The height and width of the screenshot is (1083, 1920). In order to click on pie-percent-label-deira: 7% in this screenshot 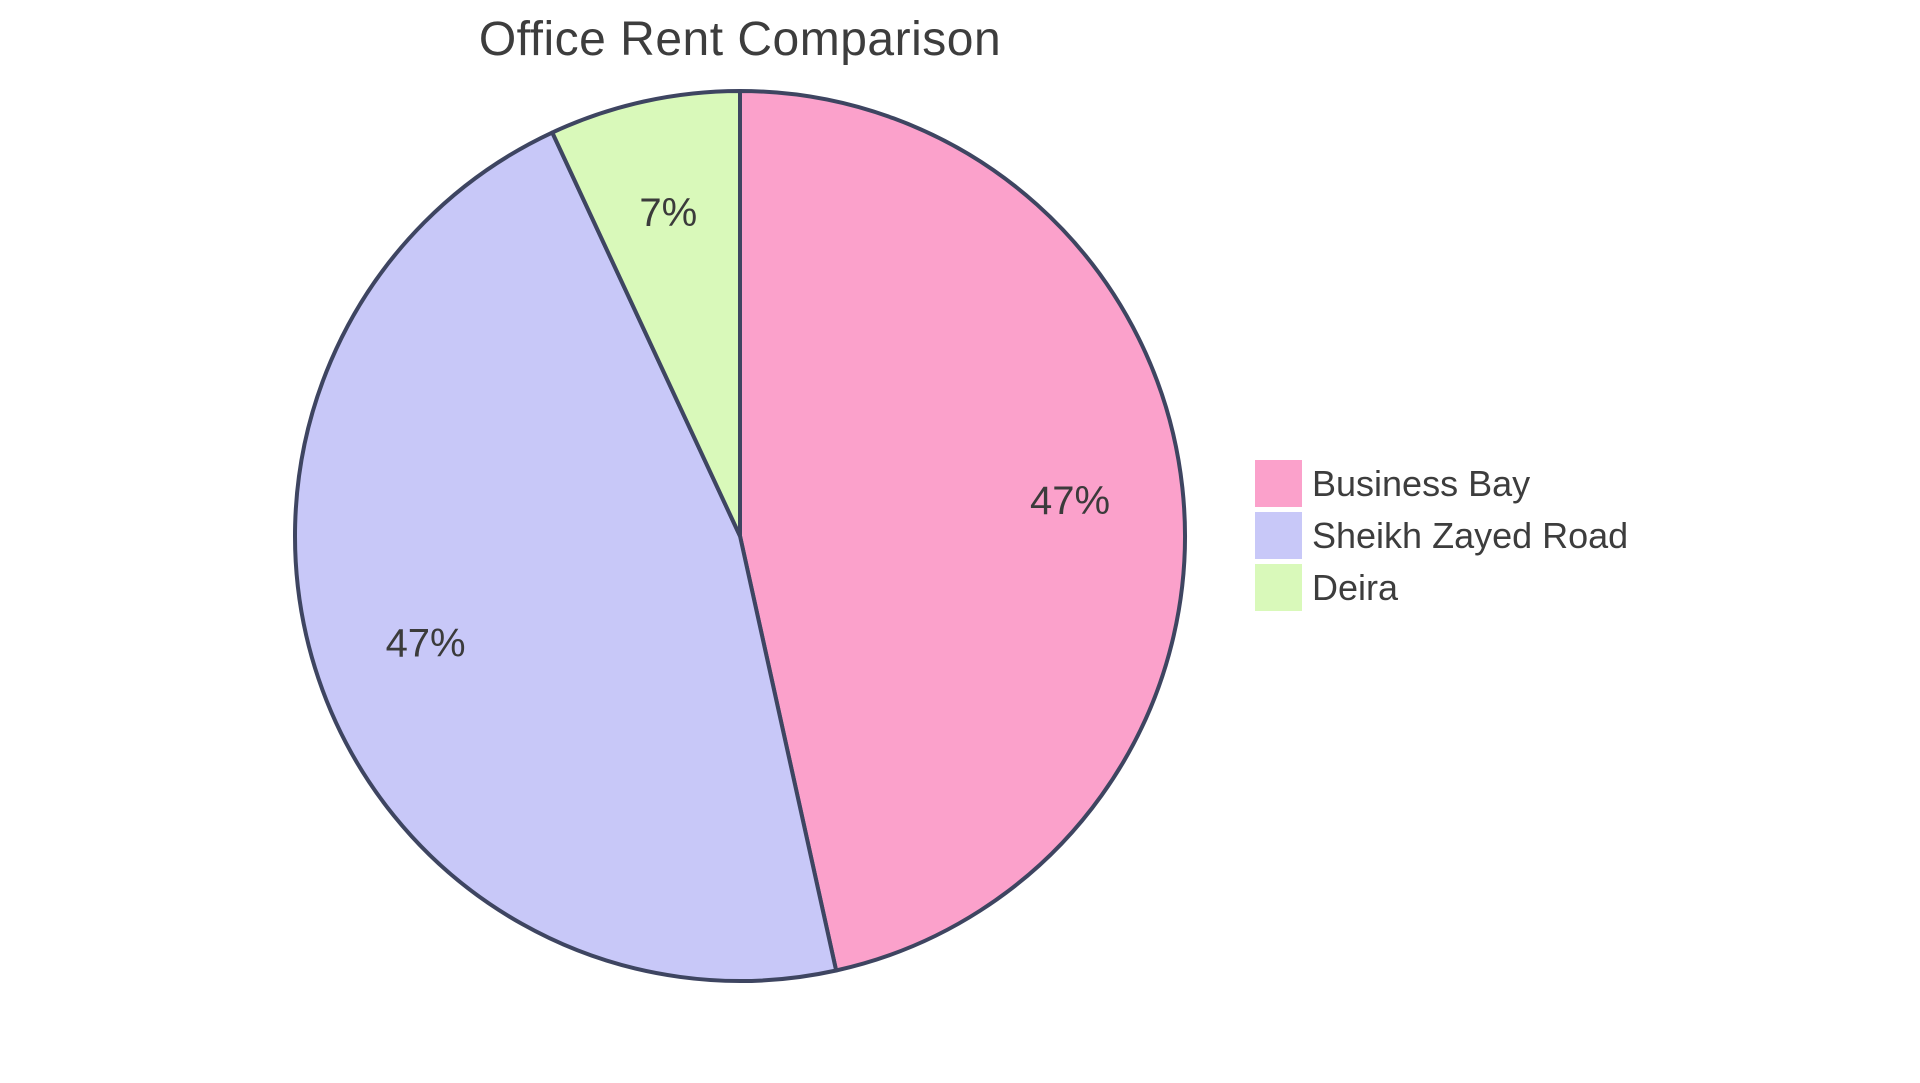, I will do `click(668, 213)`.